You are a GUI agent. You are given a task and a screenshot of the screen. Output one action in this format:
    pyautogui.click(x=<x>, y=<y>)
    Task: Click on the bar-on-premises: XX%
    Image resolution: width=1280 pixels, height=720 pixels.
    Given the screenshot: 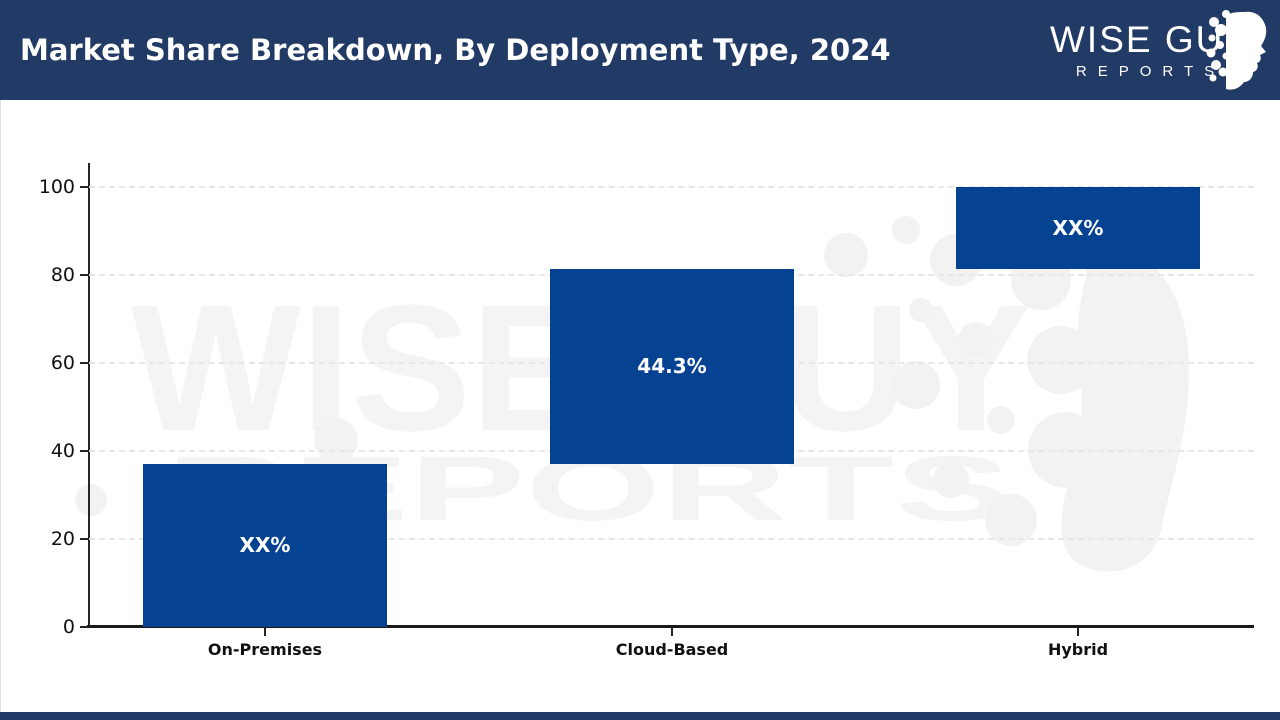 What is the action you would take?
    pyautogui.click(x=265, y=545)
    